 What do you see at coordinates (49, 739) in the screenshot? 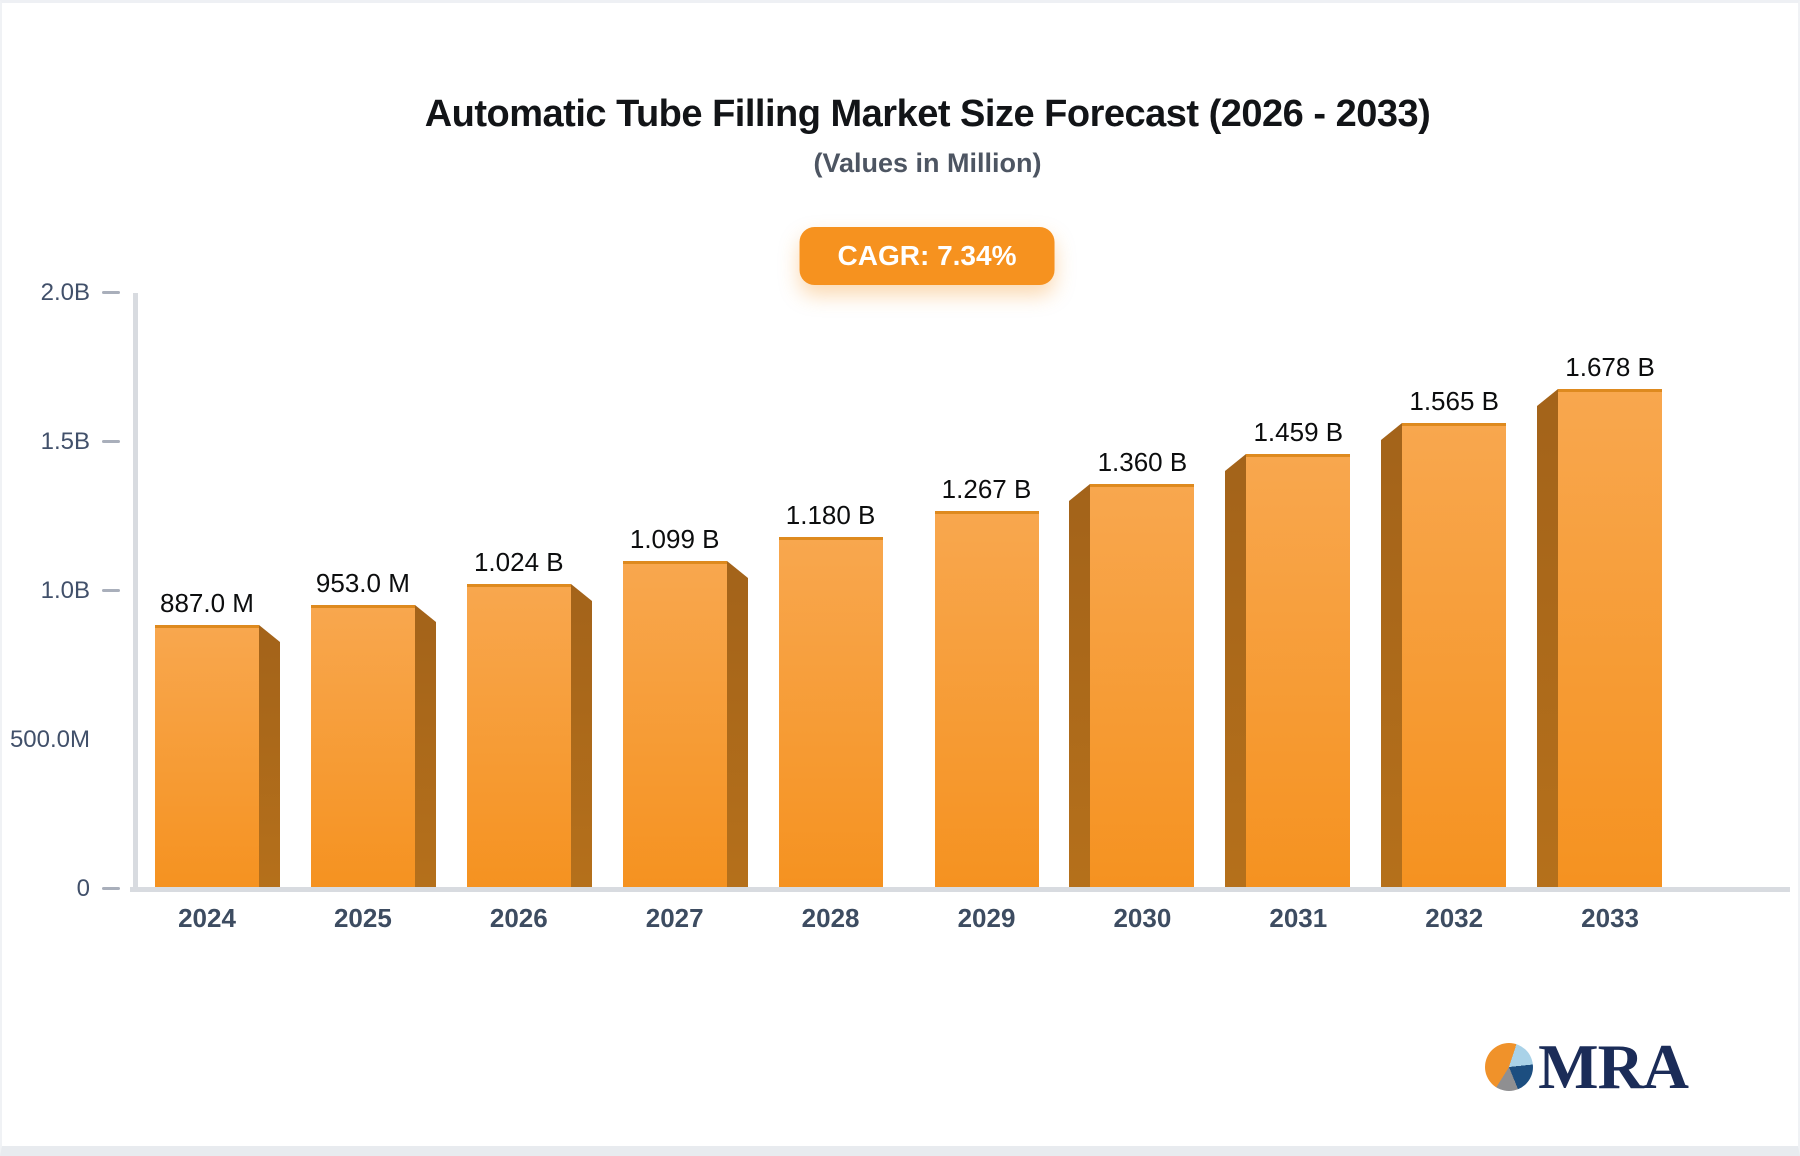
I see `y-tick-label: 500.0M` at bounding box center [49, 739].